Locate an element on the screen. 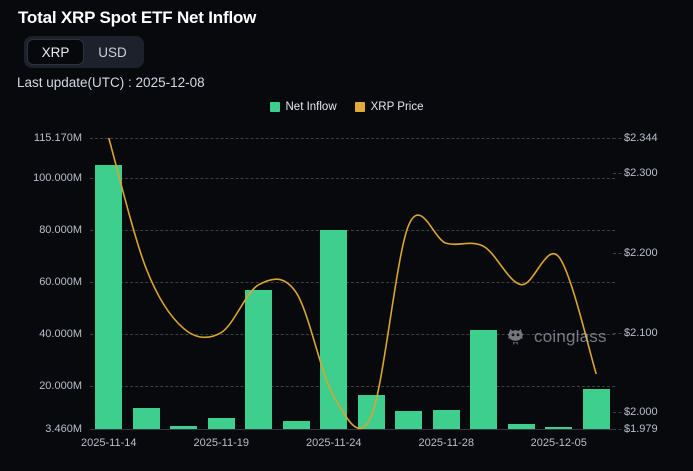 This screenshot has width=693, height=471. x-axis-tick: 2025-12-05 is located at coordinates (558, 443).